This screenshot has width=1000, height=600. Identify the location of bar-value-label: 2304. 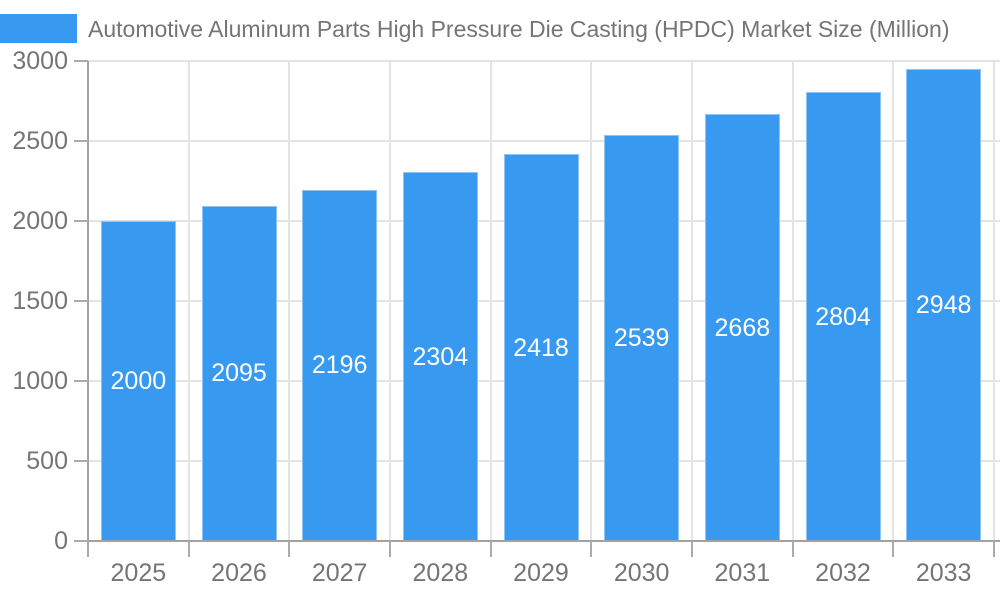
(440, 356).